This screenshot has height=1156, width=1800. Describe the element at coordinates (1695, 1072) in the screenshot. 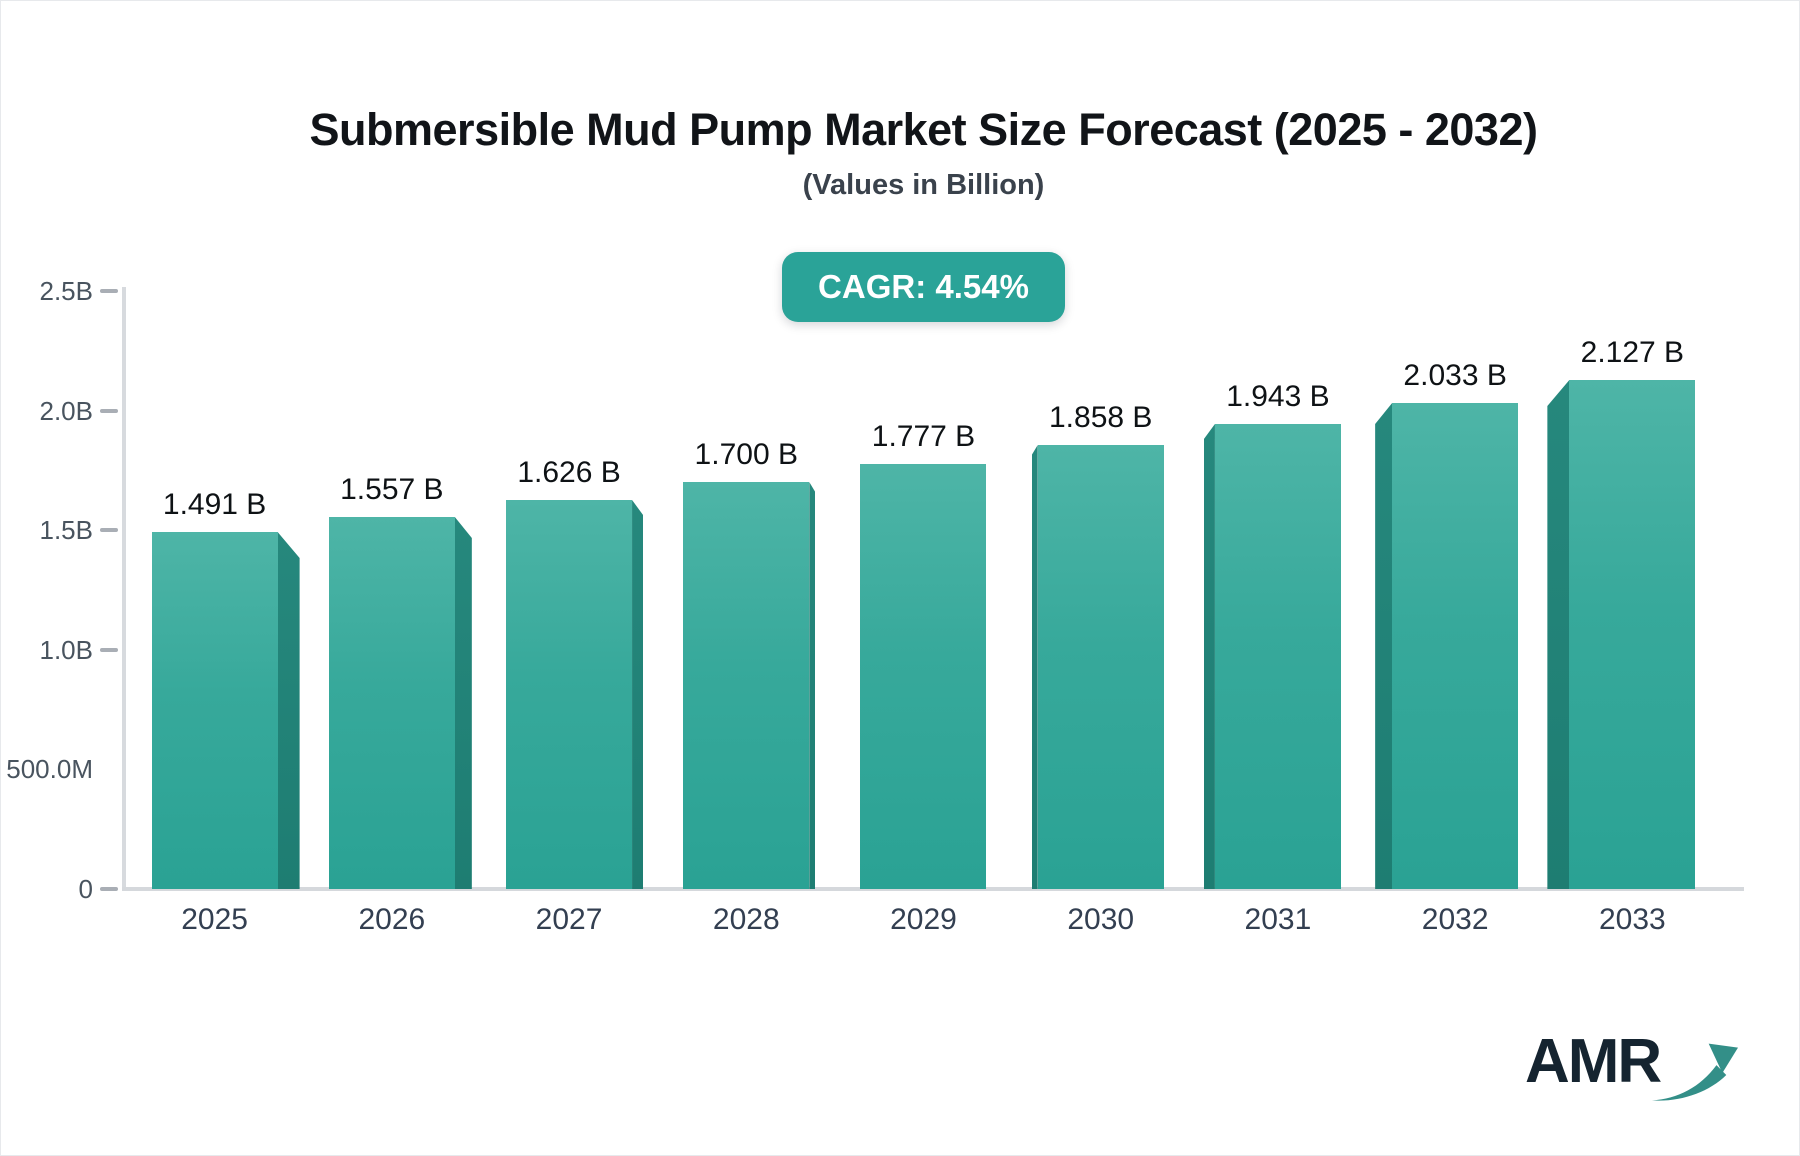

I see `trending-up-arrow-icon` at that location.